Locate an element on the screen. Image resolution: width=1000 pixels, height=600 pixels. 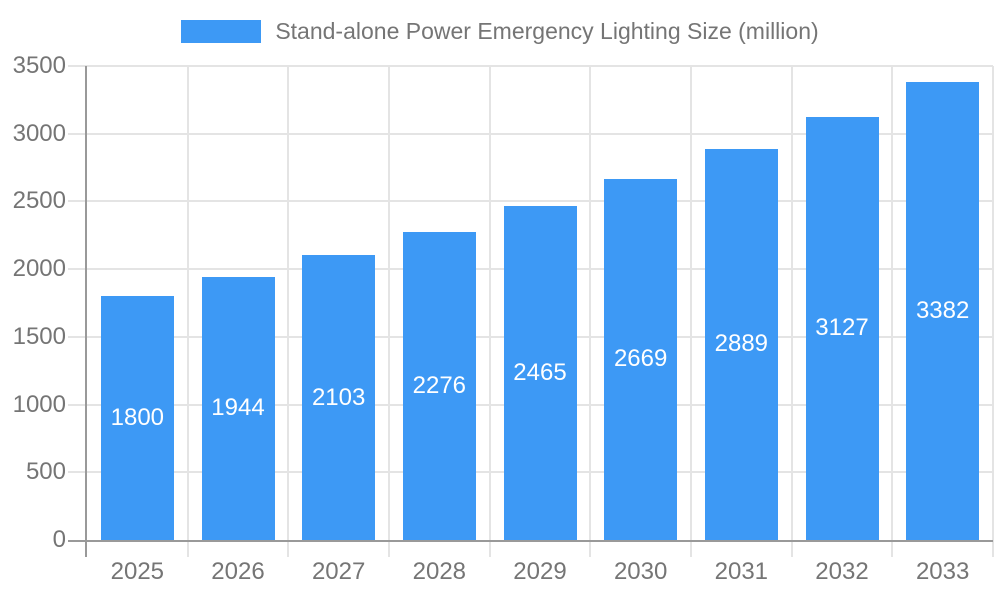
x-axis-tick-label: 2026 is located at coordinates (238, 571).